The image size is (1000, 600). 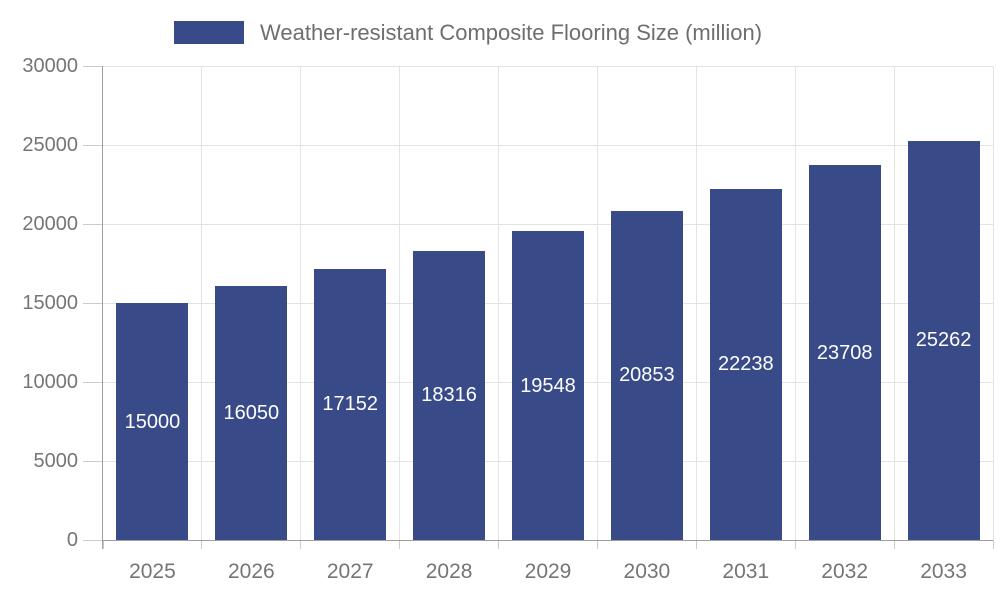 What do you see at coordinates (943, 571) in the screenshot?
I see `x-axis-tick-label: 2033` at bounding box center [943, 571].